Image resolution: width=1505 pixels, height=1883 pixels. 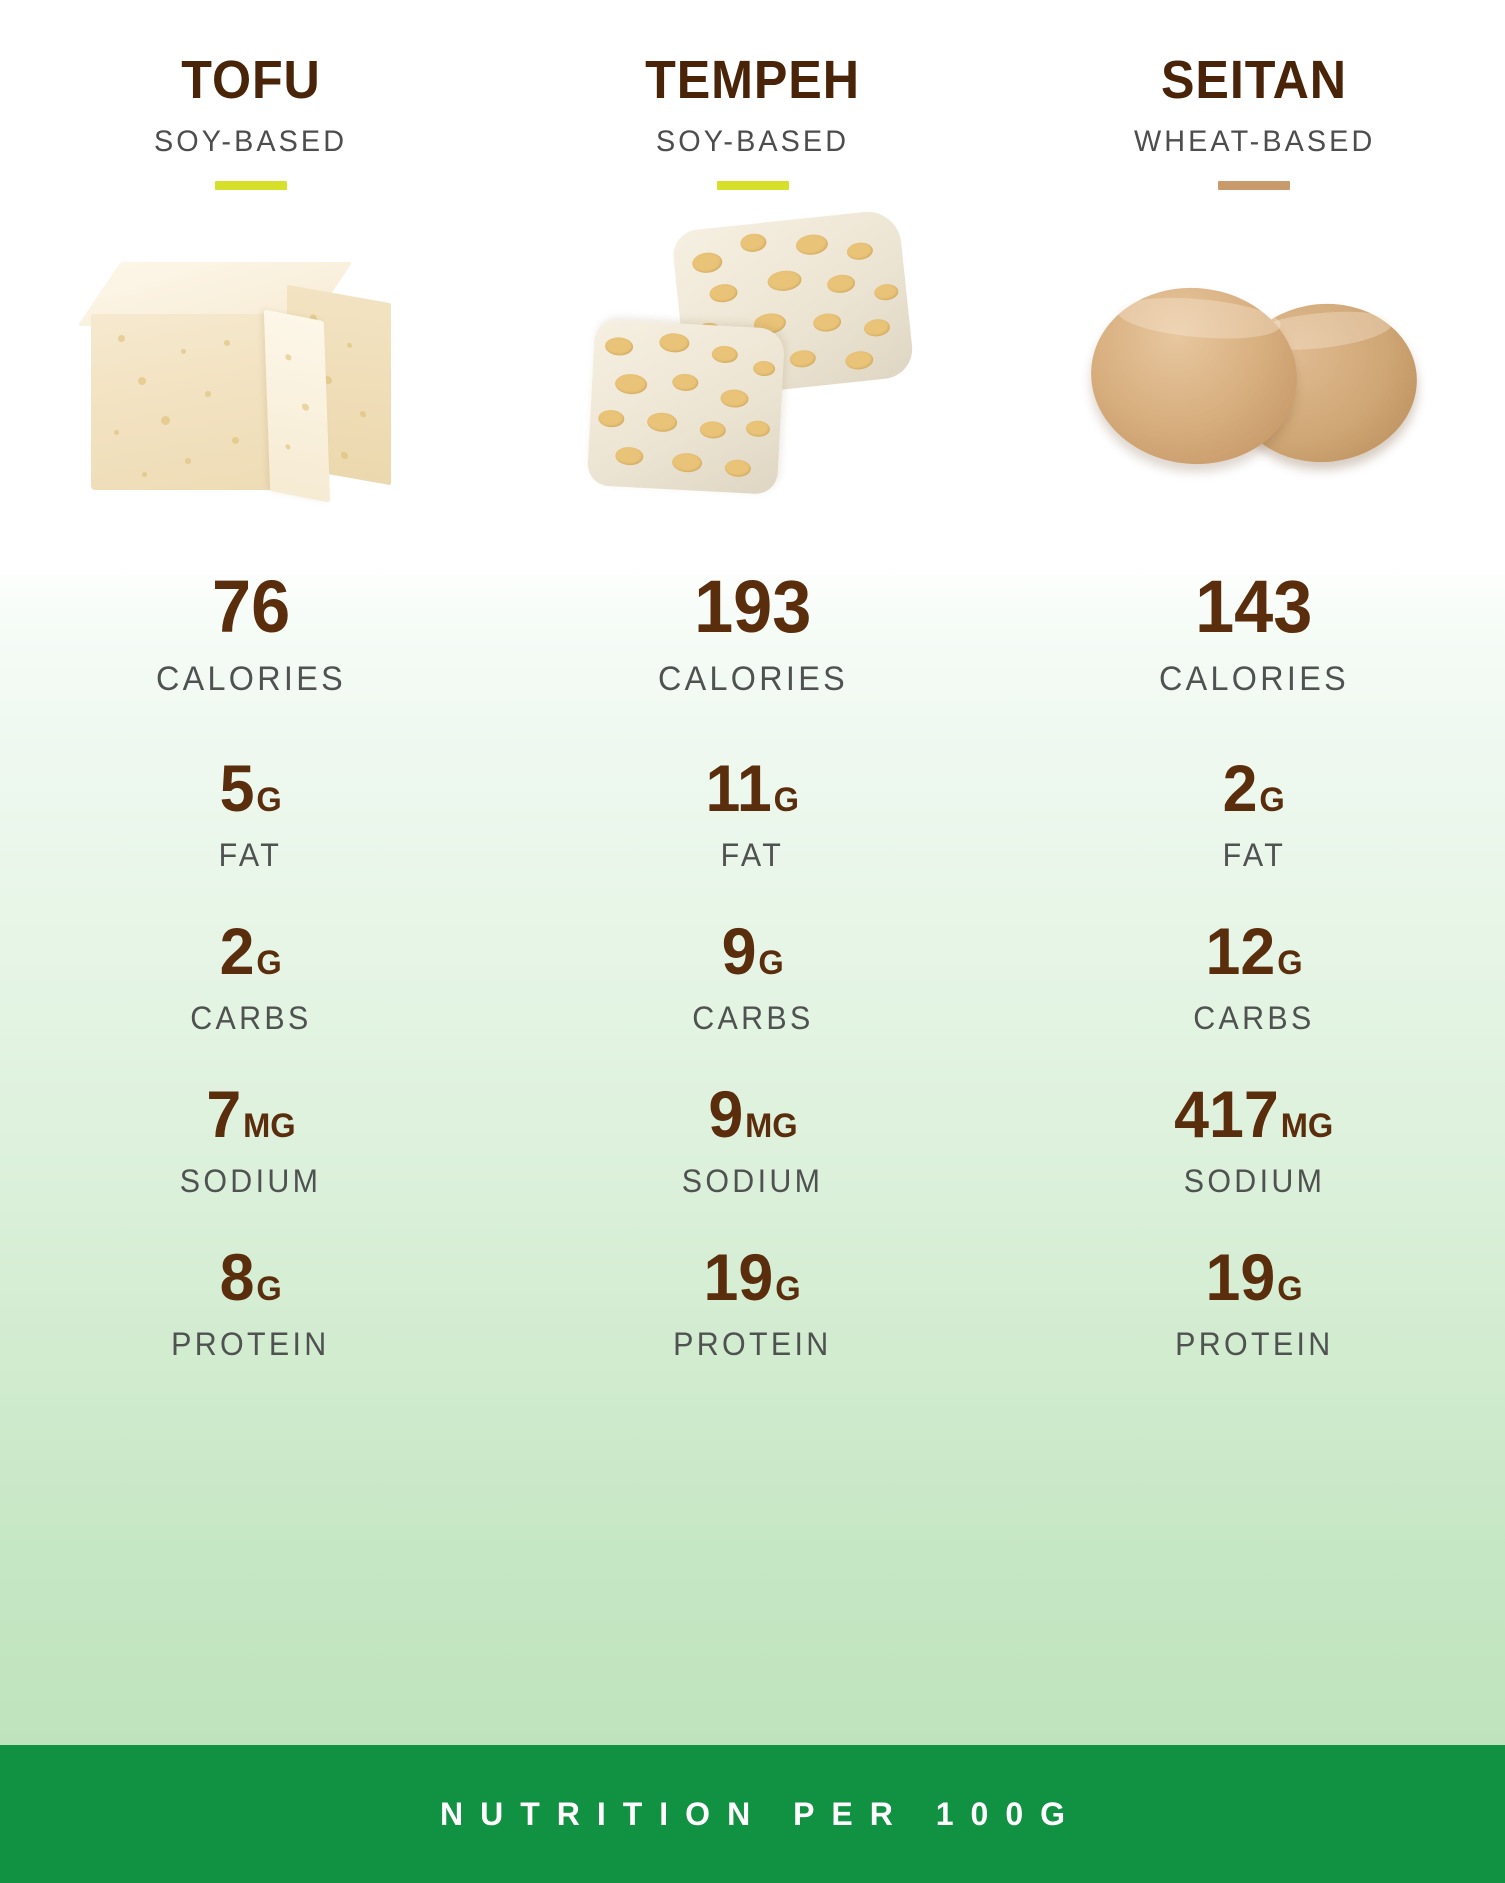 I want to click on header-column-tofu: TOFU SOY-BASED, so click(x=251, y=121).